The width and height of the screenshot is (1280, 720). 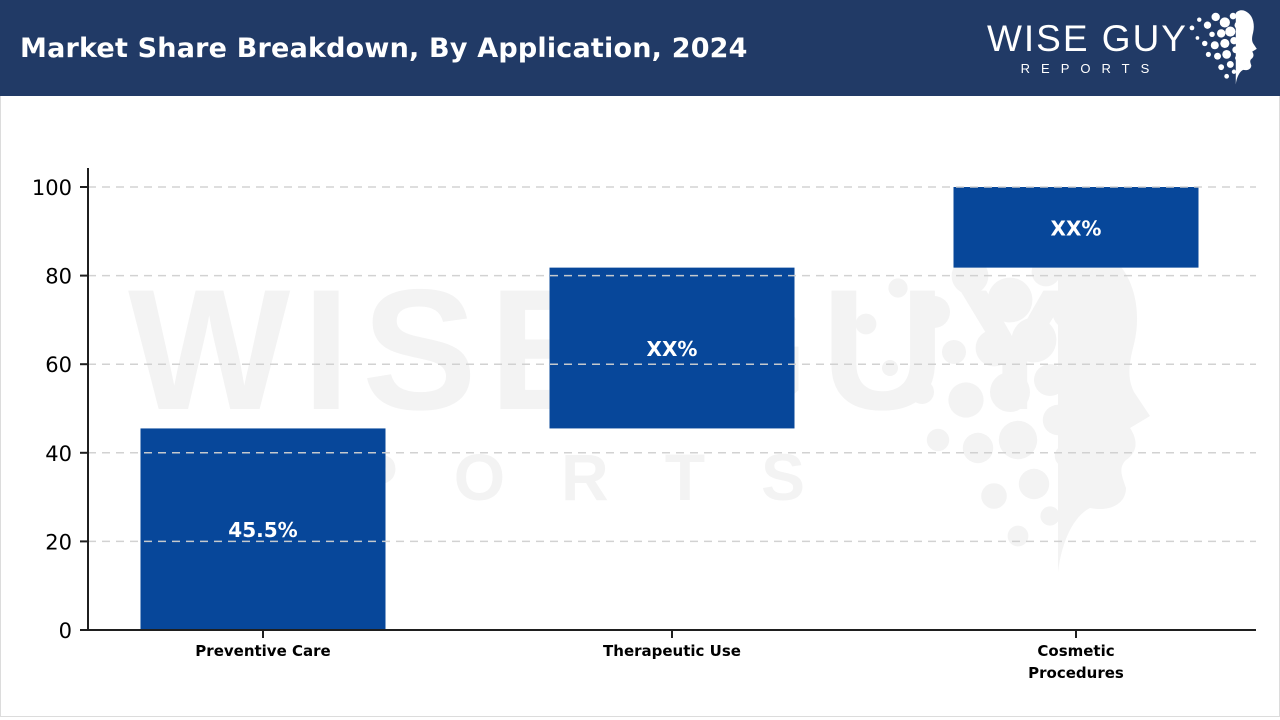 I want to click on bar-preventive-care, so click(x=263, y=529).